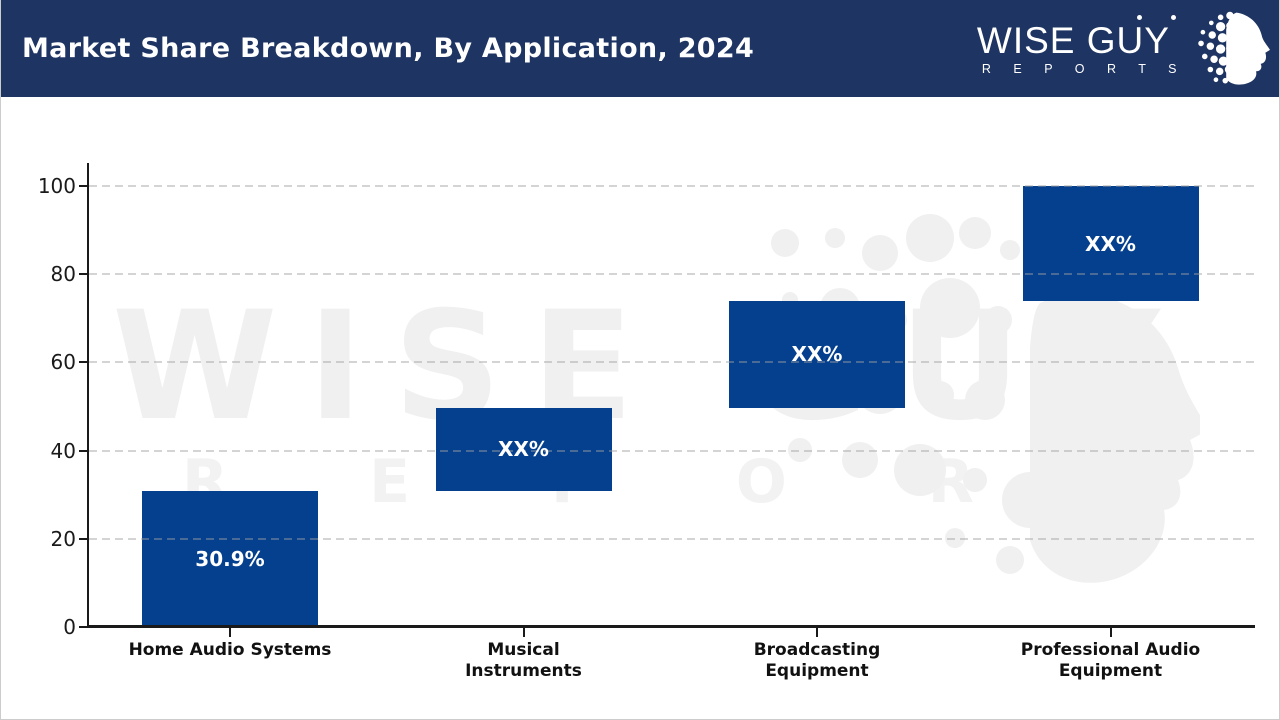  Describe the element at coordinates (1083, 68) in the screenshot. I see `logo-subtext: R E P O R T S` at that location.